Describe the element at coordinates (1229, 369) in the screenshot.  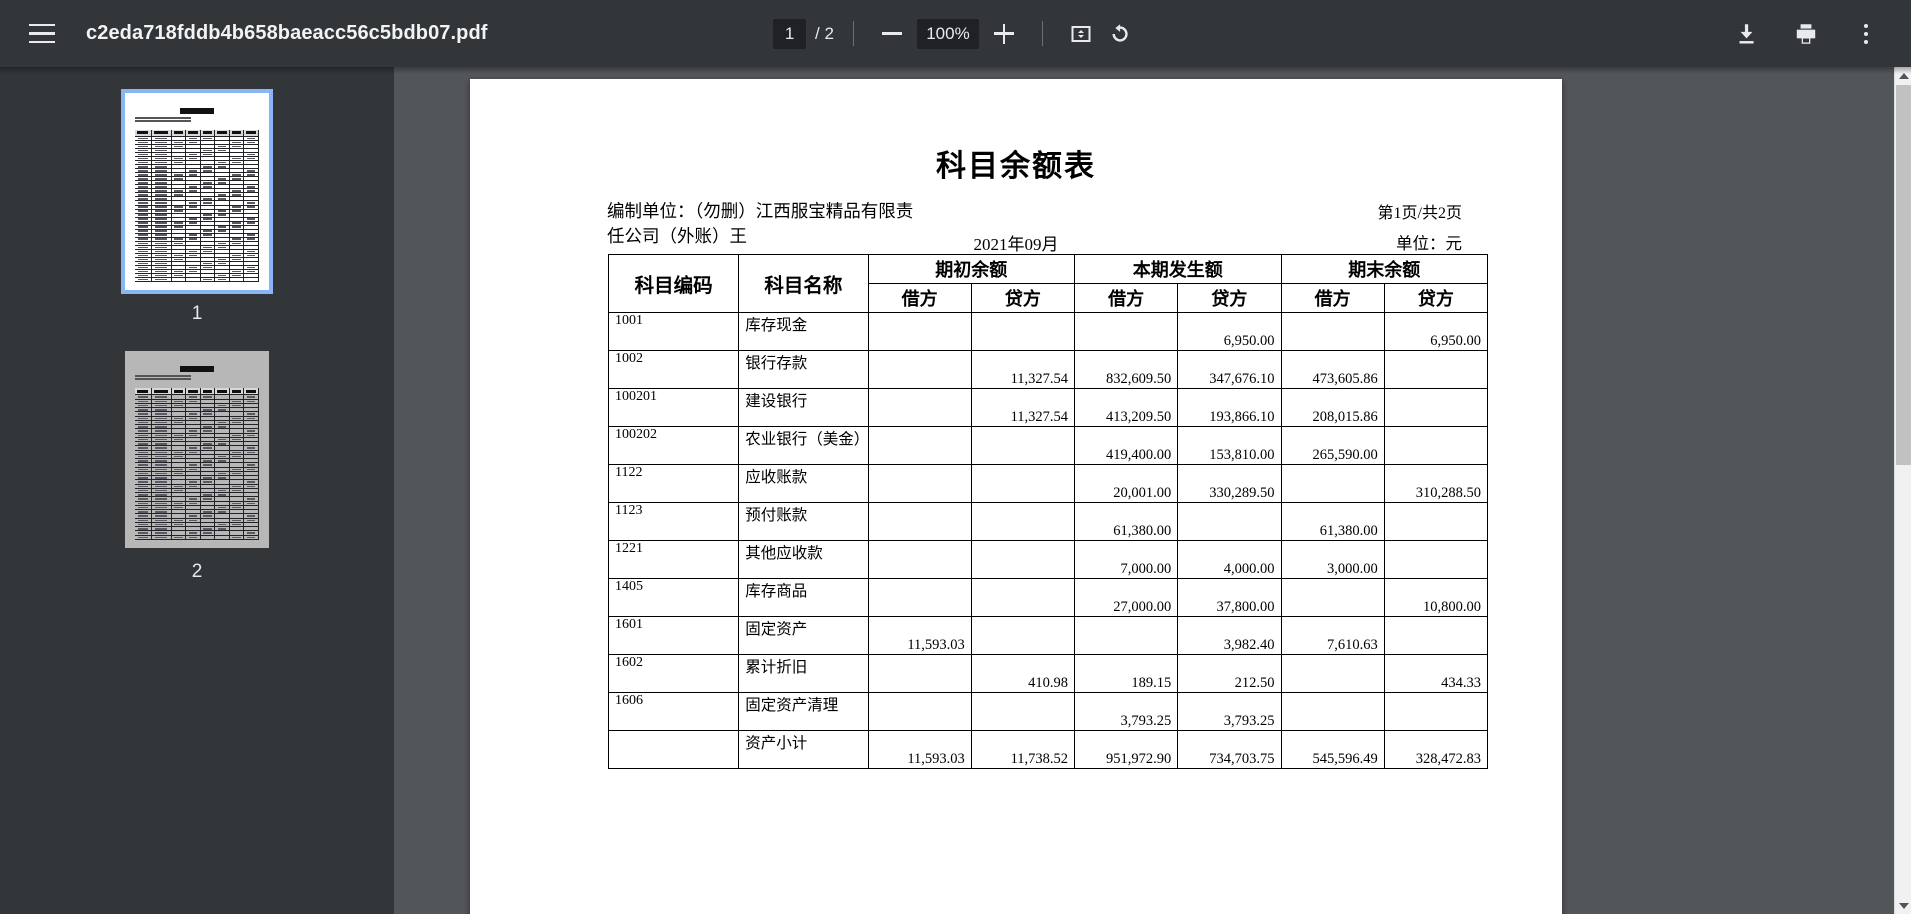
I see `cell-amount: 347,676.10` at that location.